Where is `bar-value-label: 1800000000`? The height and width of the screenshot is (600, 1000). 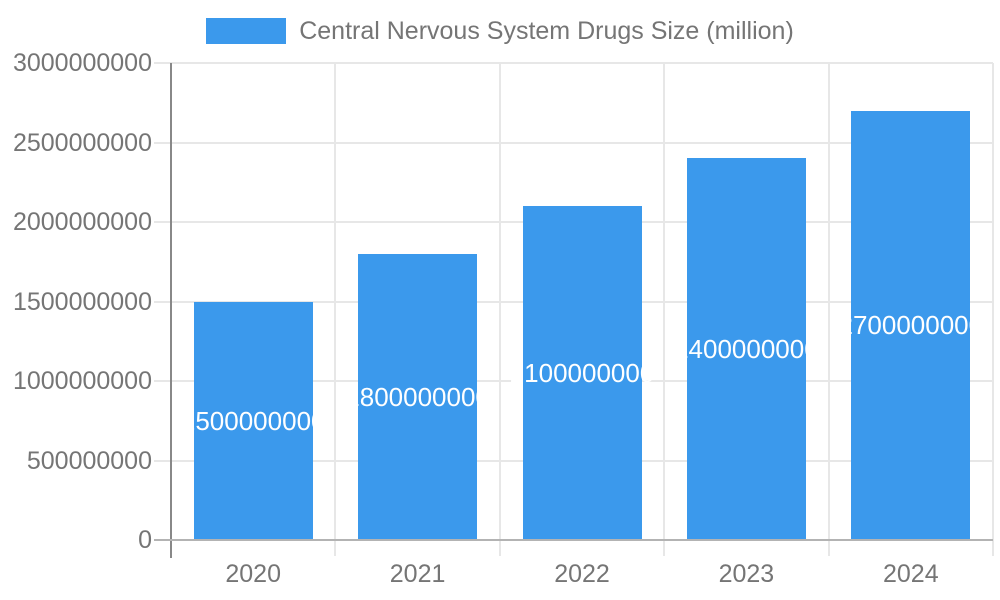
bar-value-label: 1800000000 is located at coordinates (417, 396).